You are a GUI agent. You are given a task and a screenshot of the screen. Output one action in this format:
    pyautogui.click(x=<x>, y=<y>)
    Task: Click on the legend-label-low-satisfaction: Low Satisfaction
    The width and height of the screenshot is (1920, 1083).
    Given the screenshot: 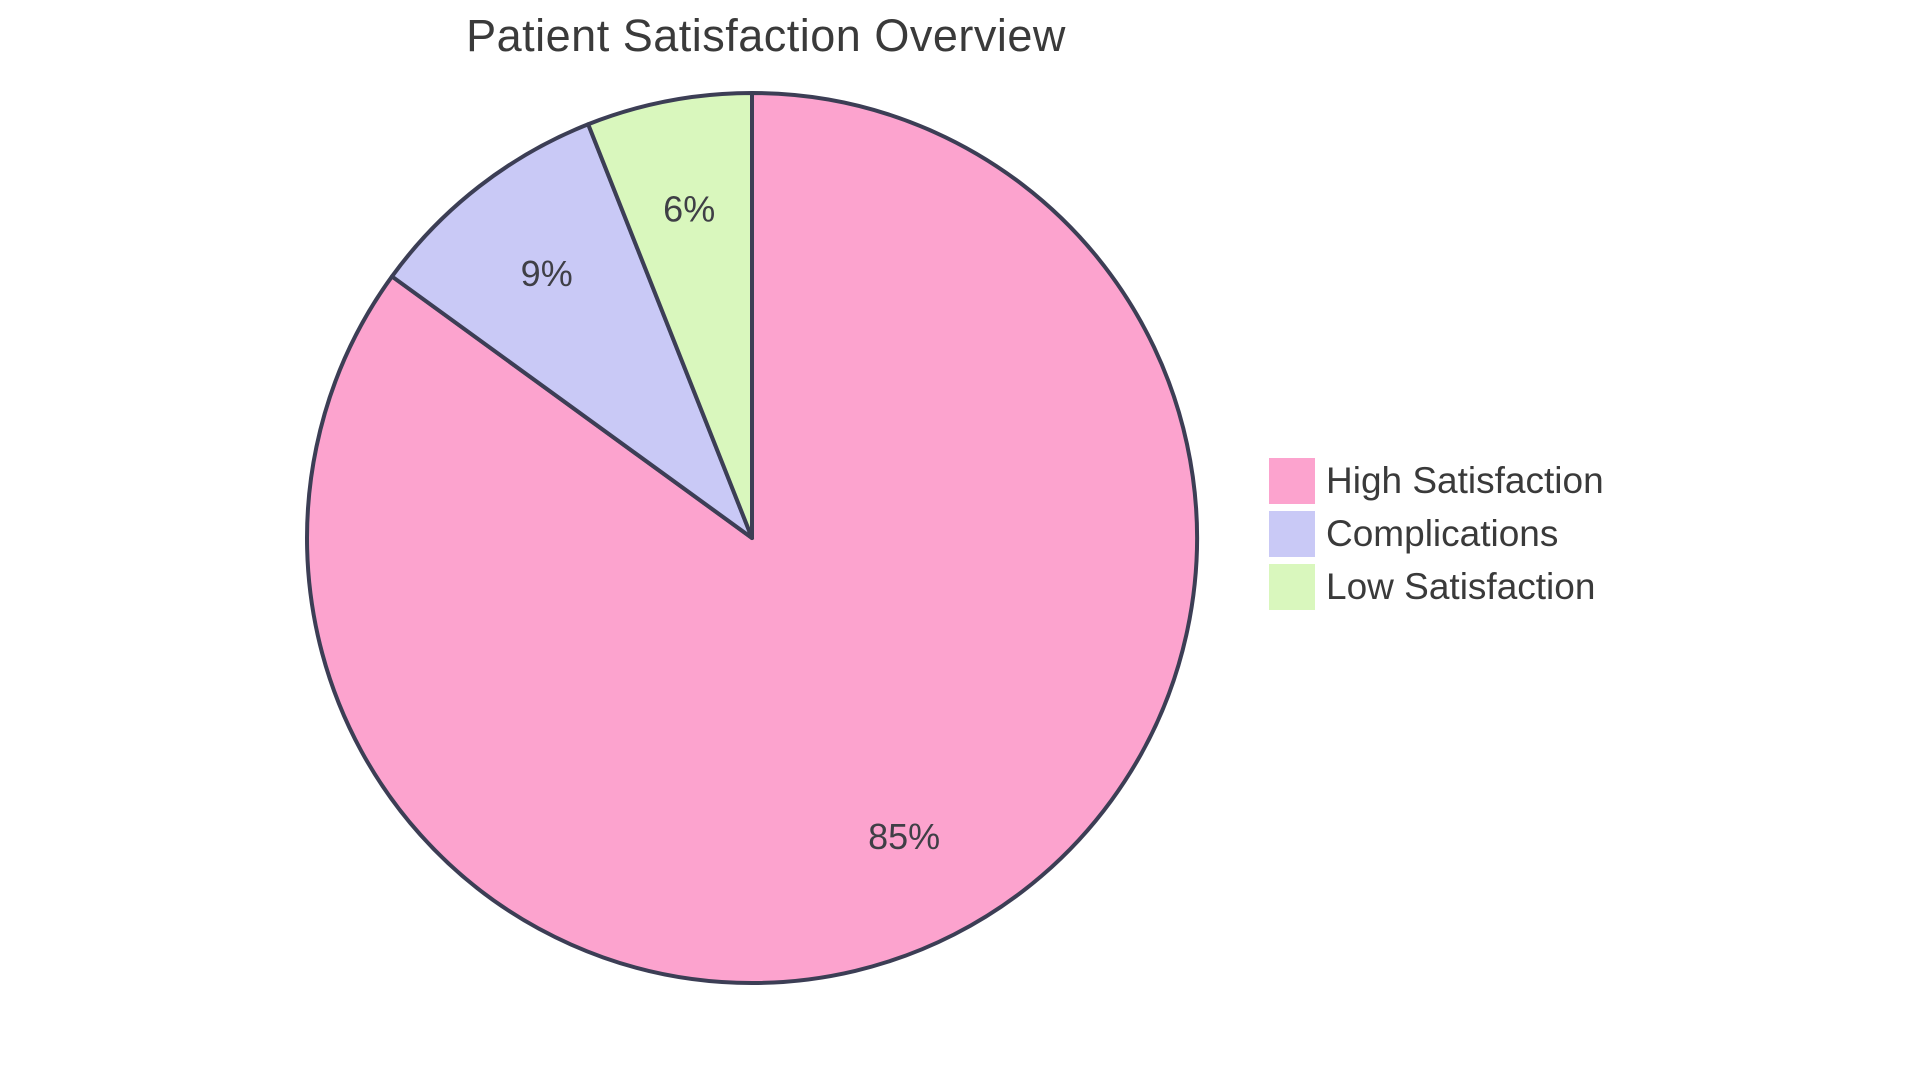 What is the action you would take?
    pyautogui.click(x=1461, y=586)
    